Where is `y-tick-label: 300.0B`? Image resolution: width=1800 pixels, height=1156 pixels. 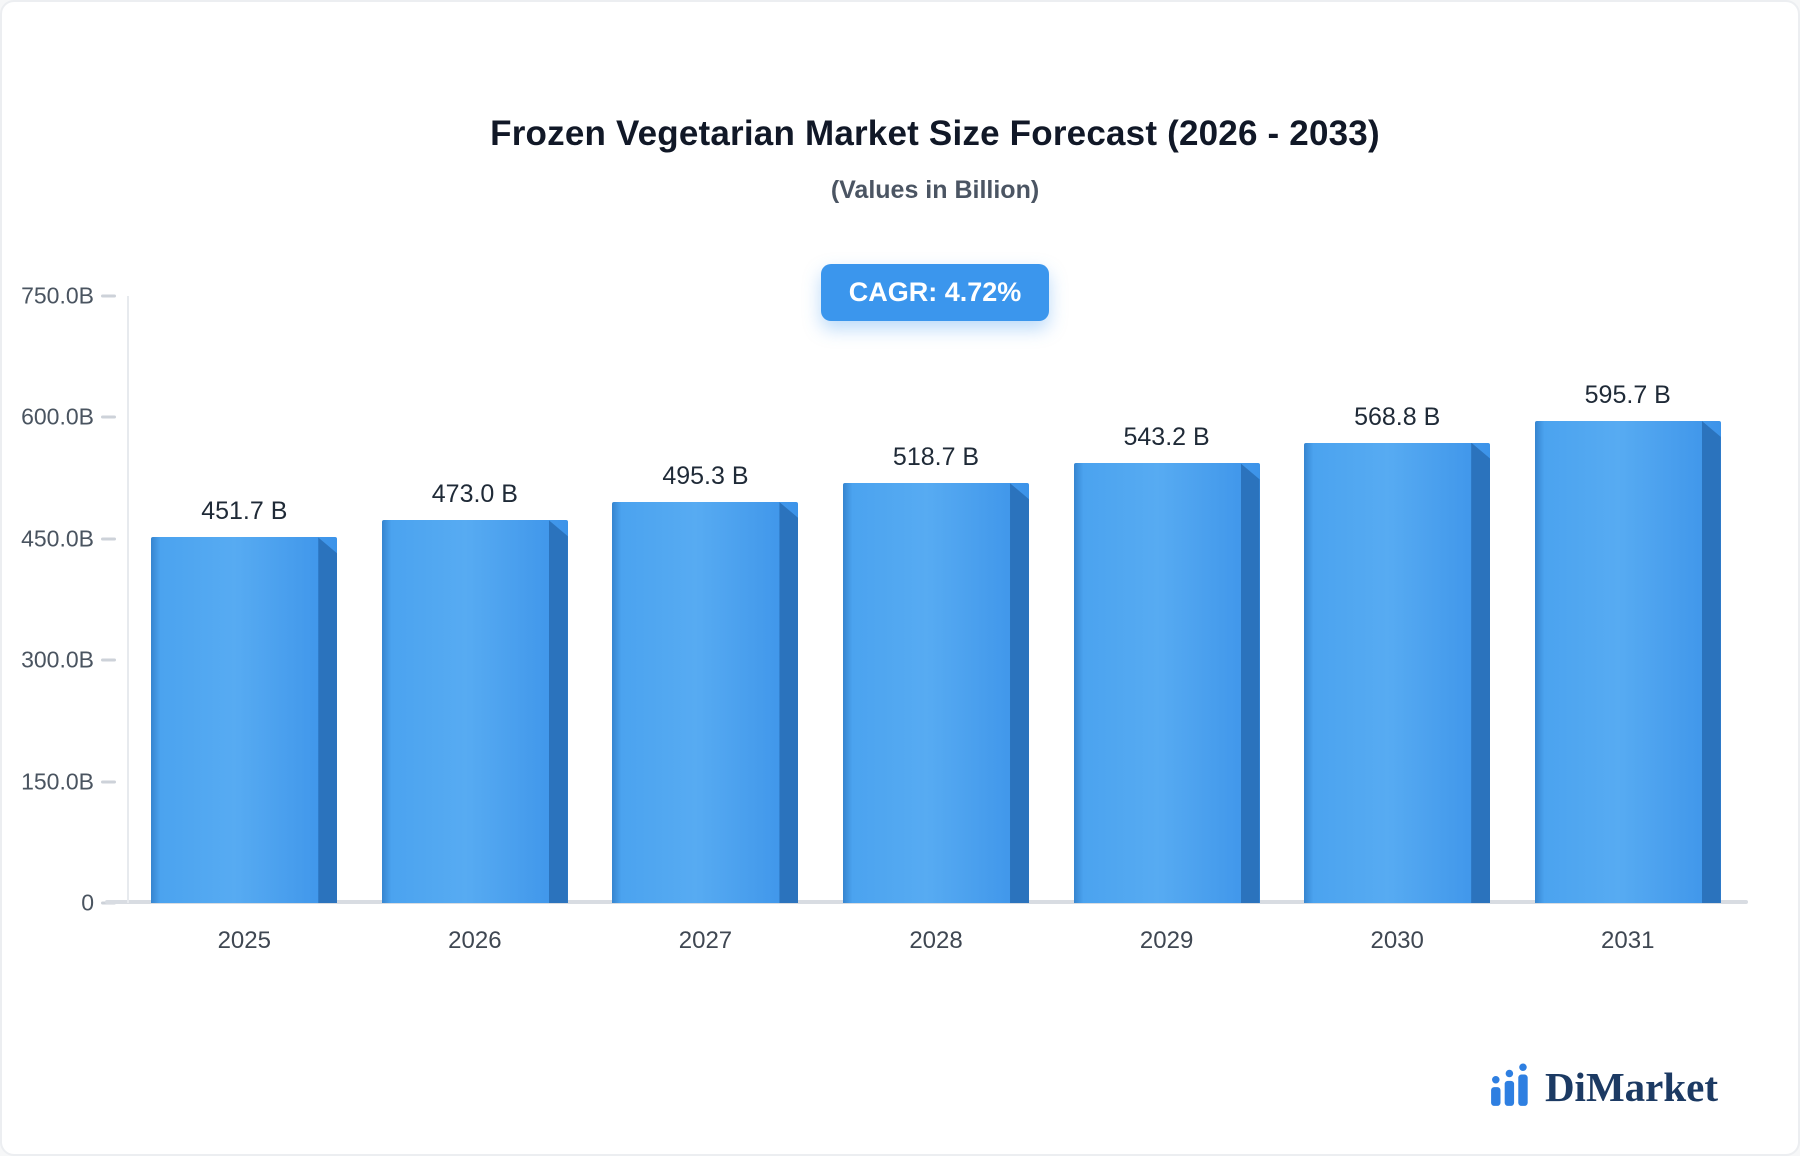 y-tick-label: 300.0B is located at coordinates (57, 659).